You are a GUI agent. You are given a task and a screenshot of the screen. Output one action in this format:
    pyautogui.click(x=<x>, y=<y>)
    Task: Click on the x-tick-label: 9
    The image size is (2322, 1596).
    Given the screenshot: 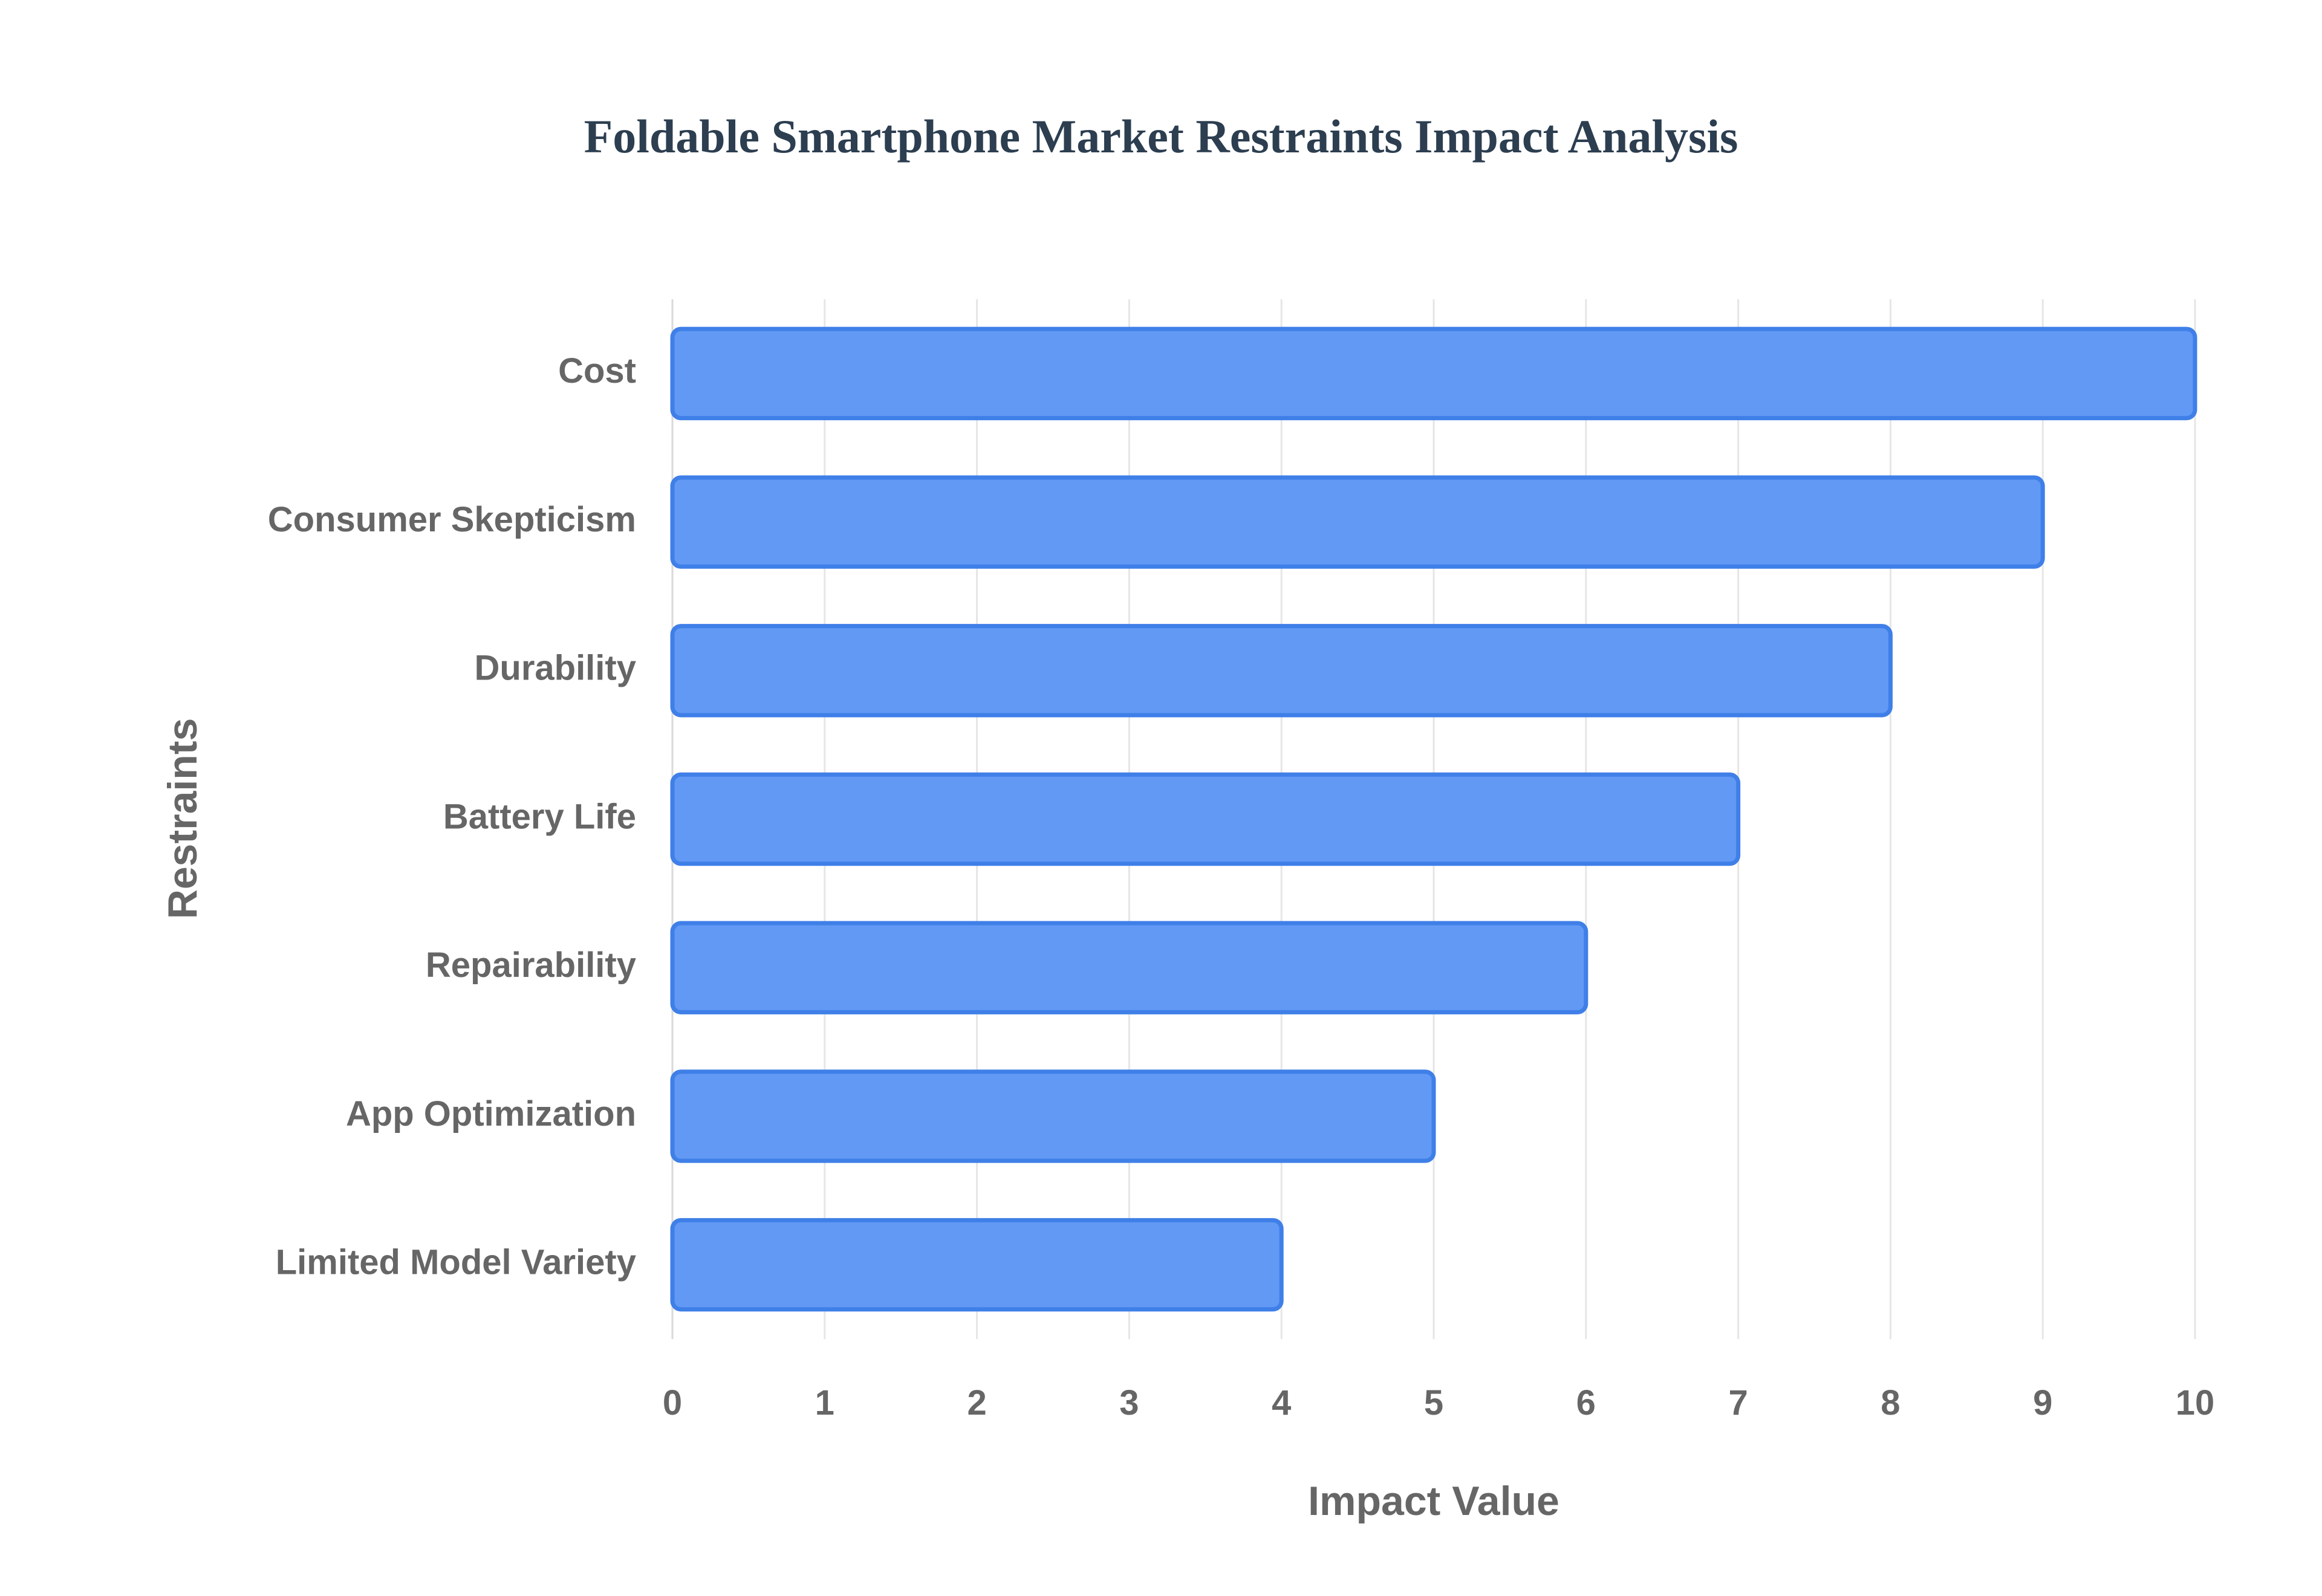 What is the action you would take?
    pyautogui.click(x=2042, y=1402)
    